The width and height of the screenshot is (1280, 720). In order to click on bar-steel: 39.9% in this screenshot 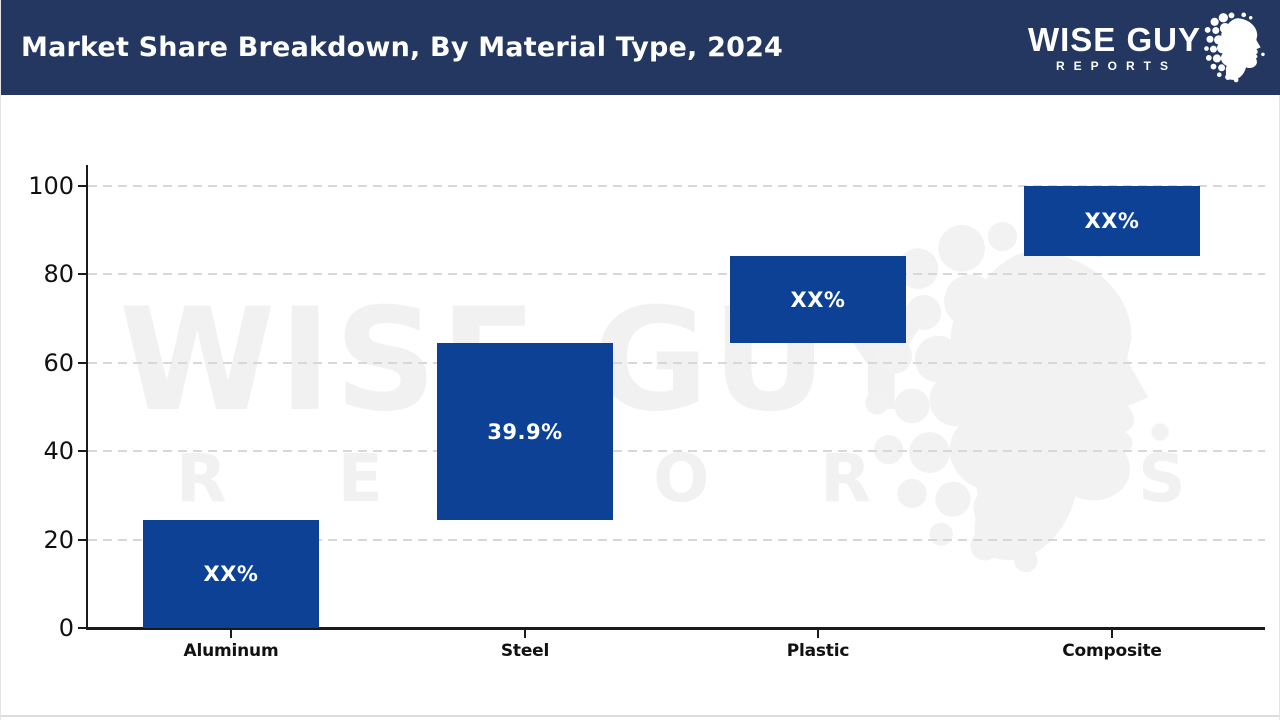, I will do `click(525, 431)`.